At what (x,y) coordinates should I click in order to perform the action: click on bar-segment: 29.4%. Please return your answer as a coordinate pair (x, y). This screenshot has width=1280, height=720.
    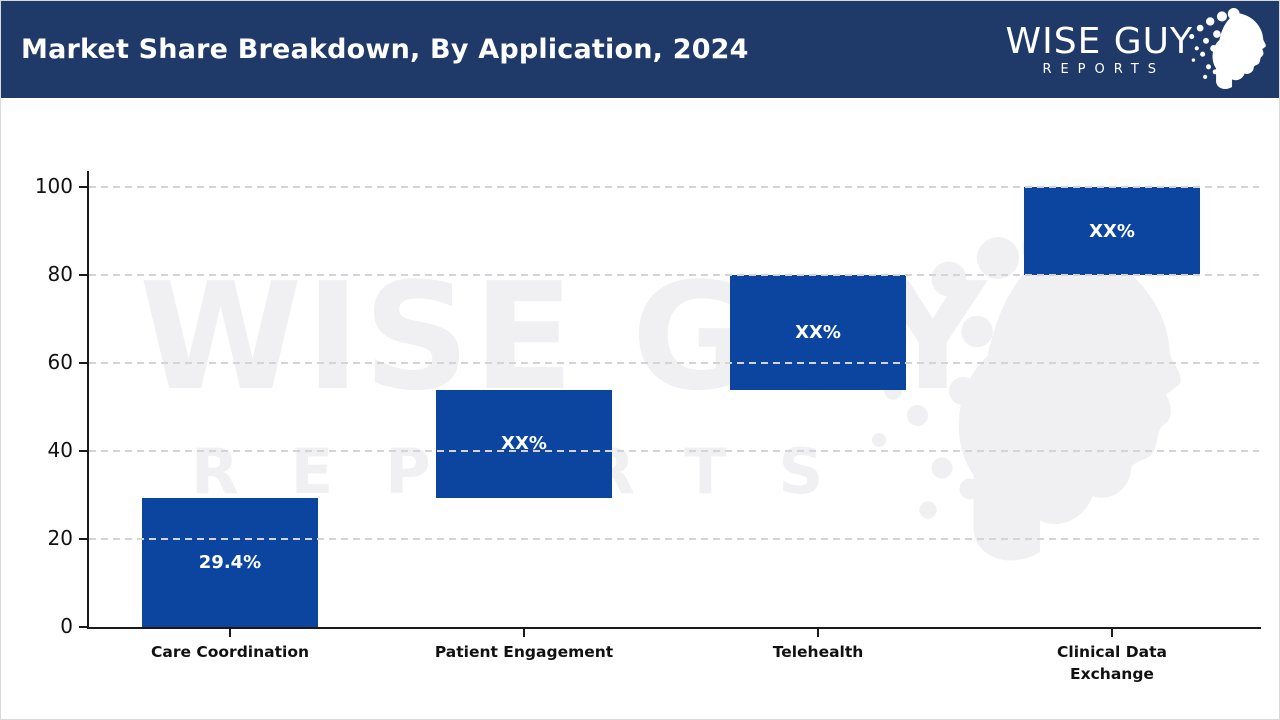
    Looking at the image, I should click on (230, 562).